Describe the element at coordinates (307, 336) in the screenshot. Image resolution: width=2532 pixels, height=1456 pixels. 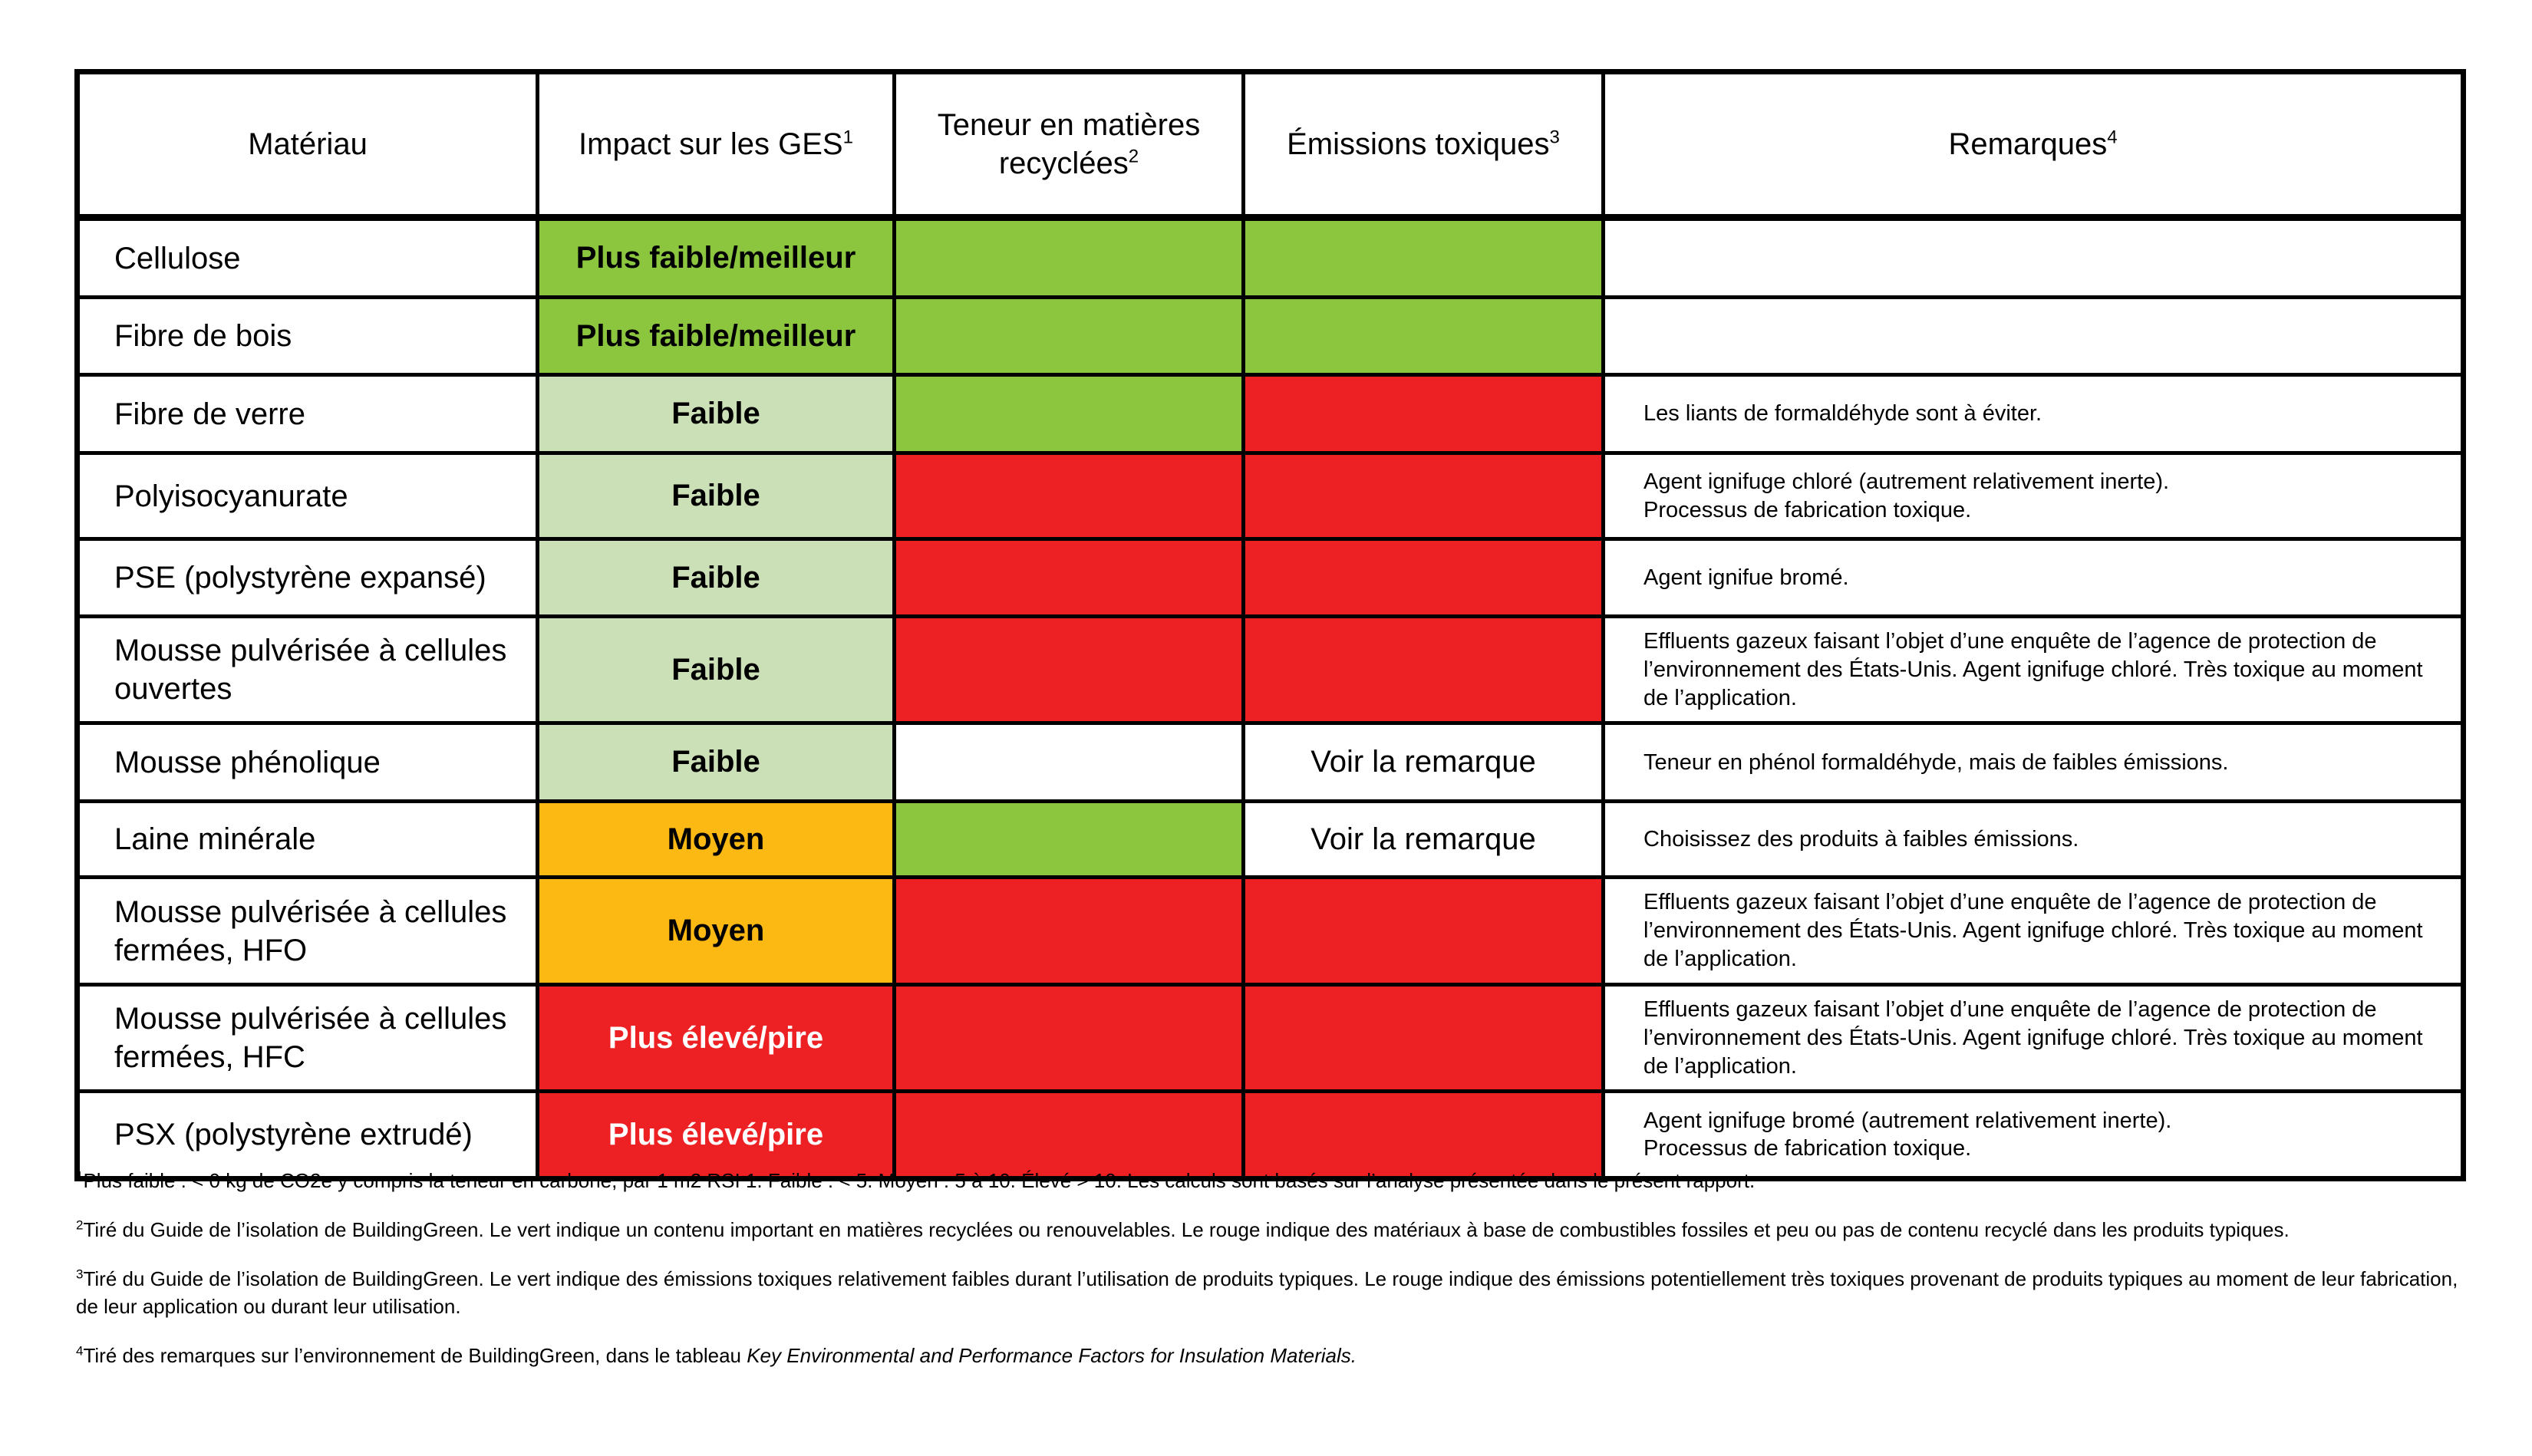
I see `material-name: Fibre de bois` at that location.